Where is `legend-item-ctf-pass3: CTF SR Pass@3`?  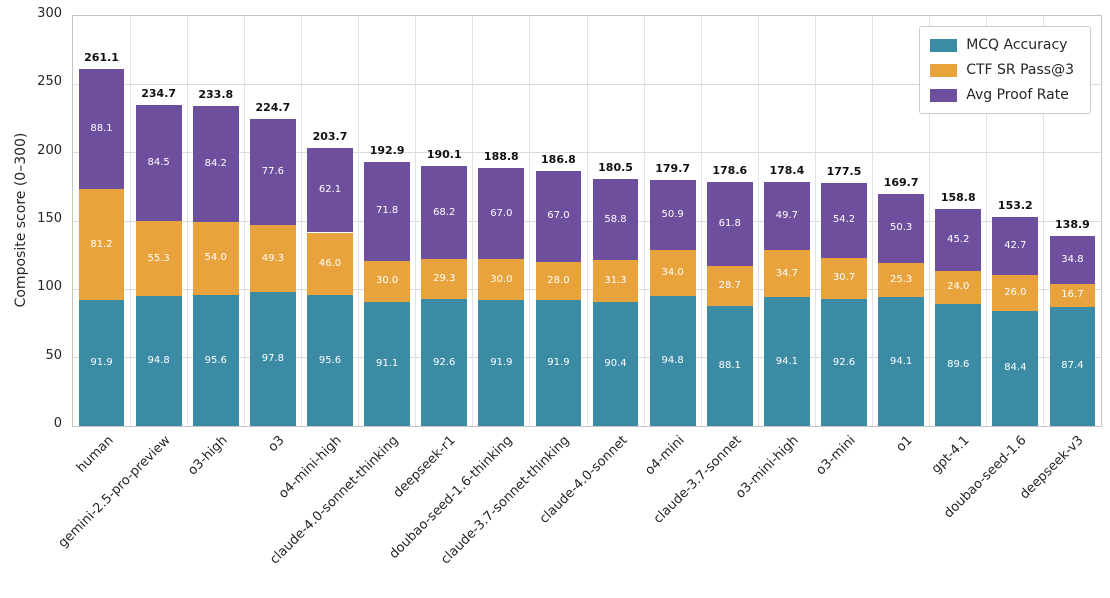
legend-item-ctf-pass3: CTF SR Pass@3 is located at coordinates (1002, 70).